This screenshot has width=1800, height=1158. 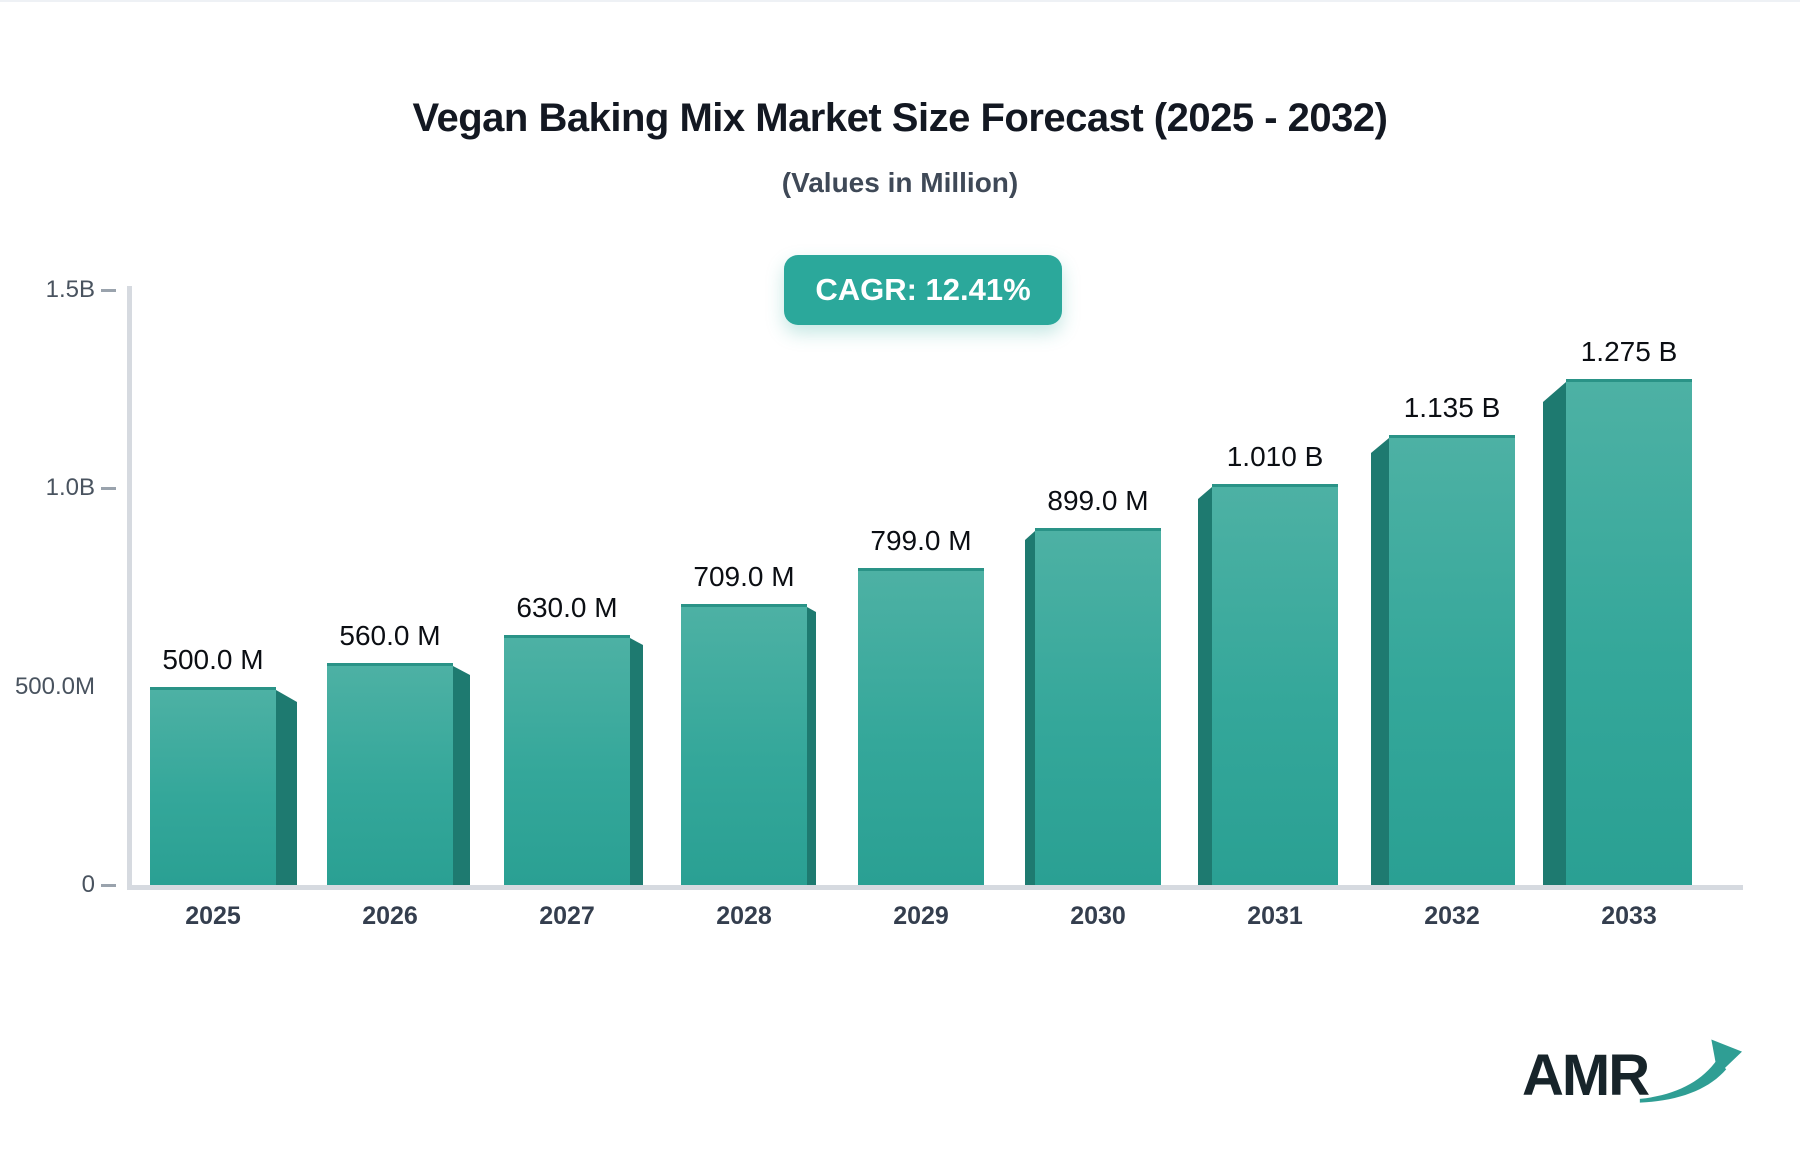 What do you see at coordinates (567, 607) in the screenshot?
I see `bar-value-label: 630.0 M` at bounding box center [567, 607].